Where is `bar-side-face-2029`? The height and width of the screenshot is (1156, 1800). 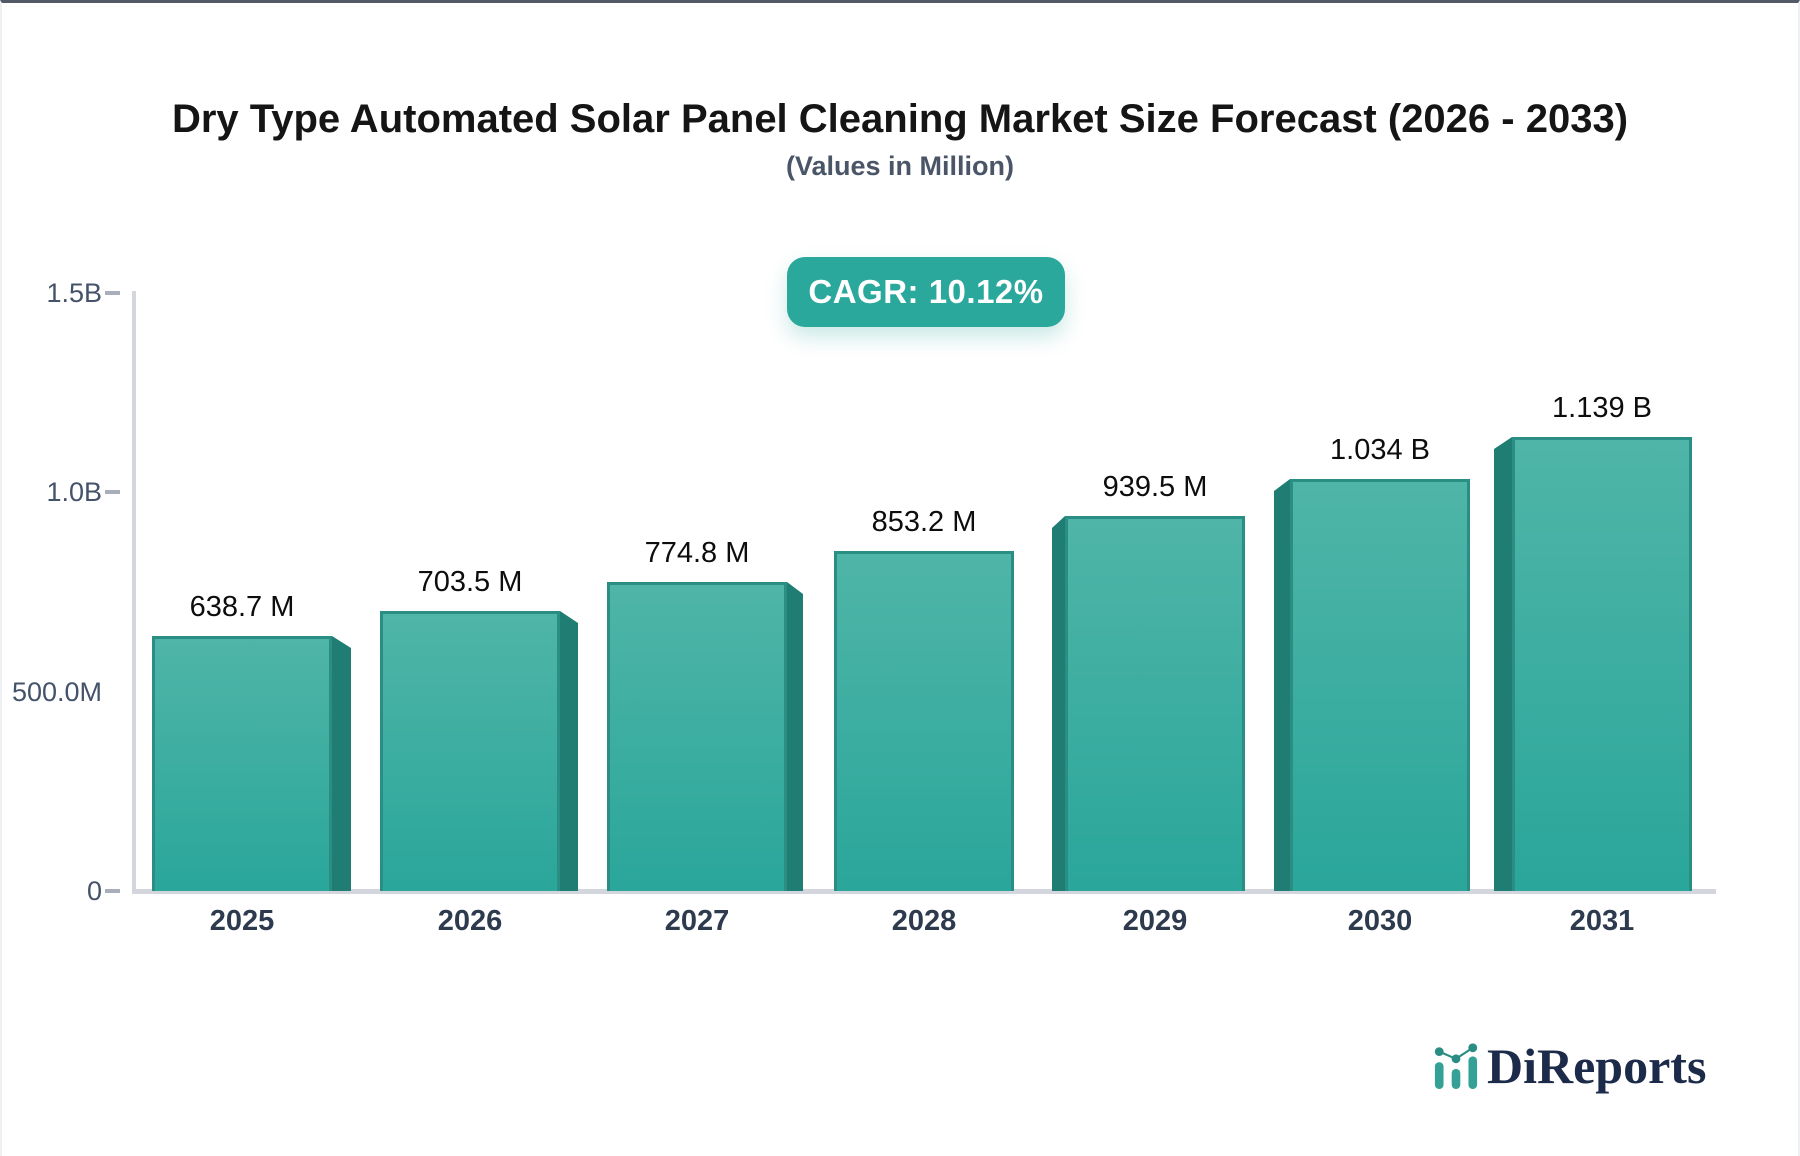 bar-side-face-2029 is located at coordinates (1058, 703).